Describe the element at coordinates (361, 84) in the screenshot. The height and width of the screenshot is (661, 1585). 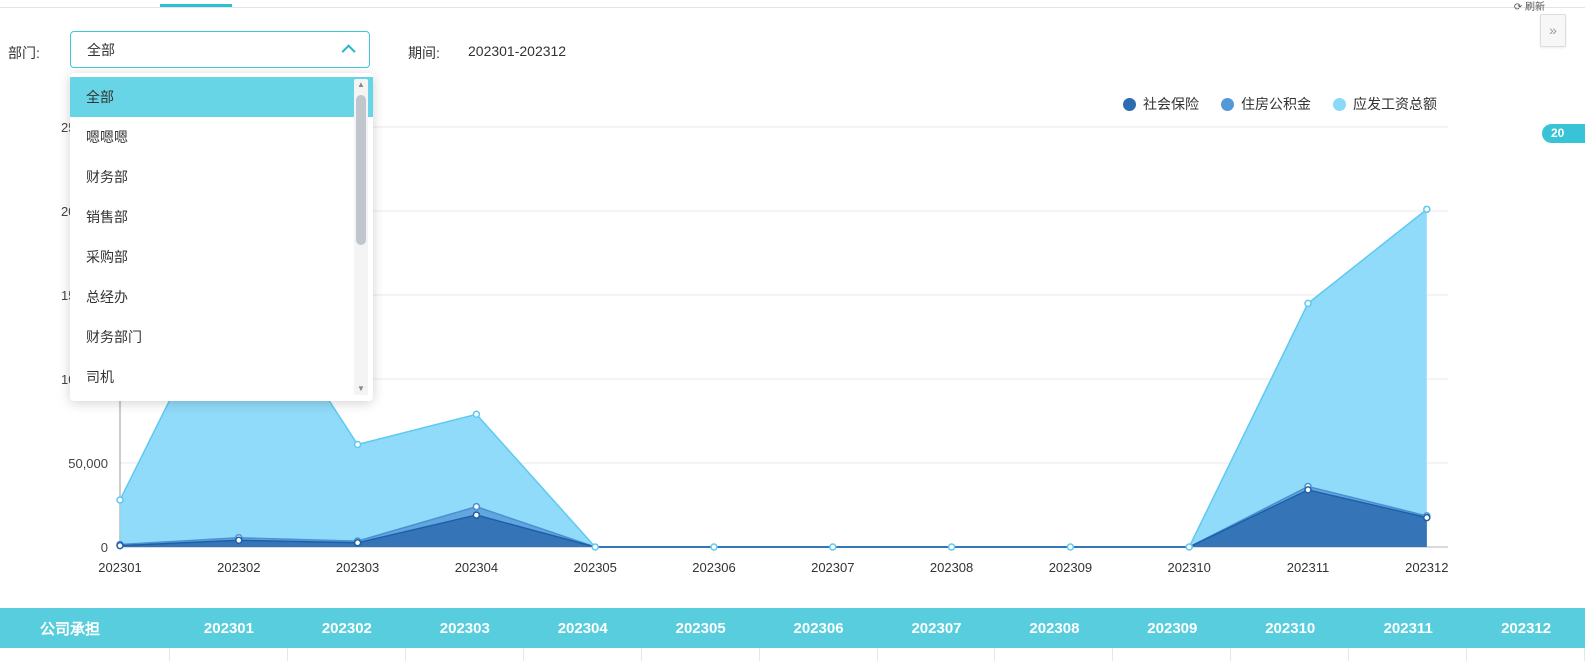
I see `scroll-up-icon: ▲` at that location.